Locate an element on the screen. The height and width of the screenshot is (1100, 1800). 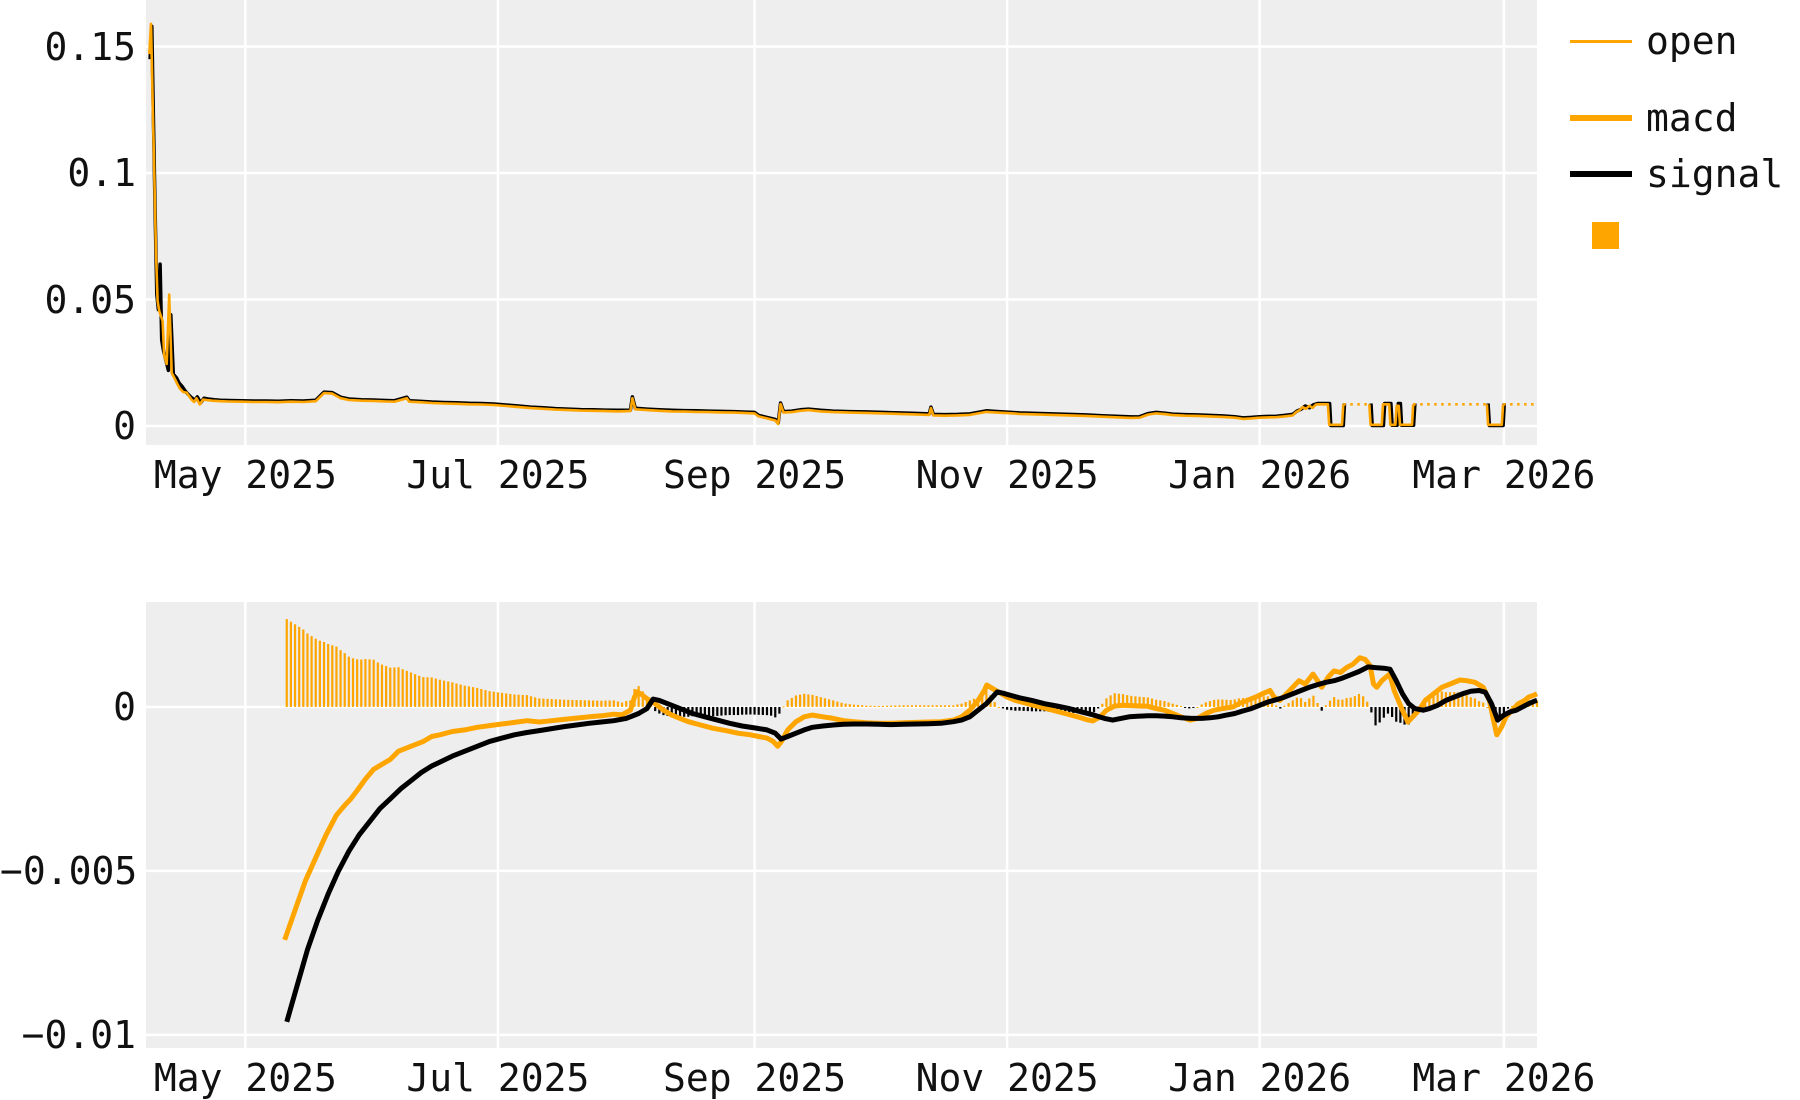
legend-label-macd: macd is located at coordinates (1692, 118).